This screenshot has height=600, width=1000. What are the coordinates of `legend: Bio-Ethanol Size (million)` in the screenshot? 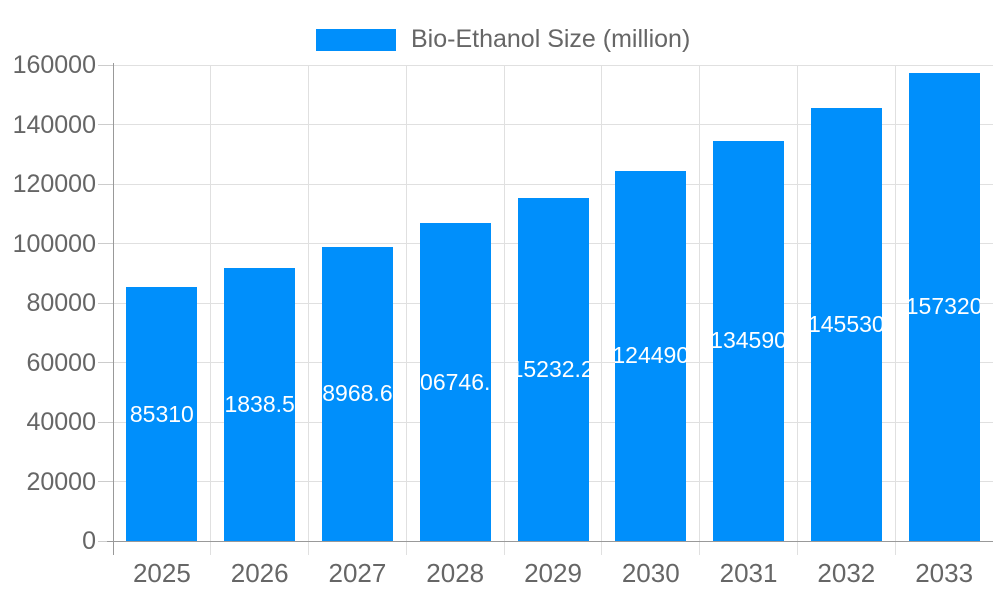 It's located at (503, 39).